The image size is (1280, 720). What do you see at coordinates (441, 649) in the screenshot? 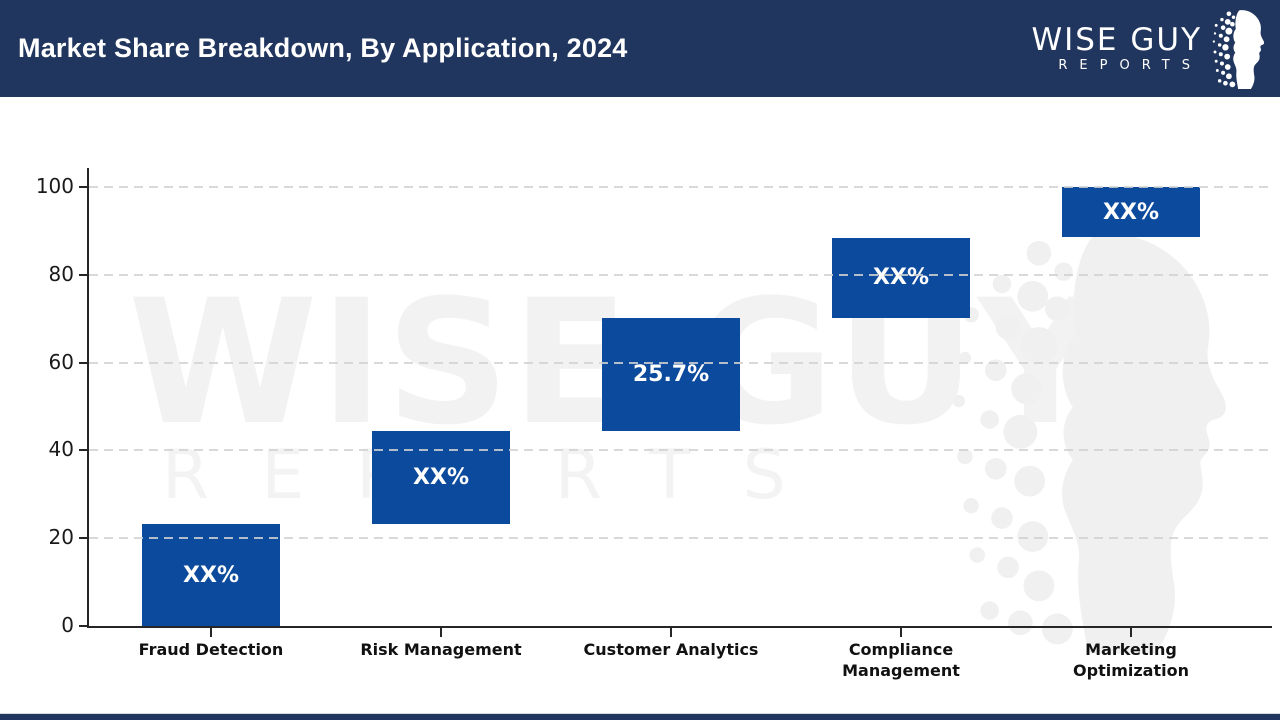
I see `x-category-label: Risk Management` at bounding box center [441, 649].